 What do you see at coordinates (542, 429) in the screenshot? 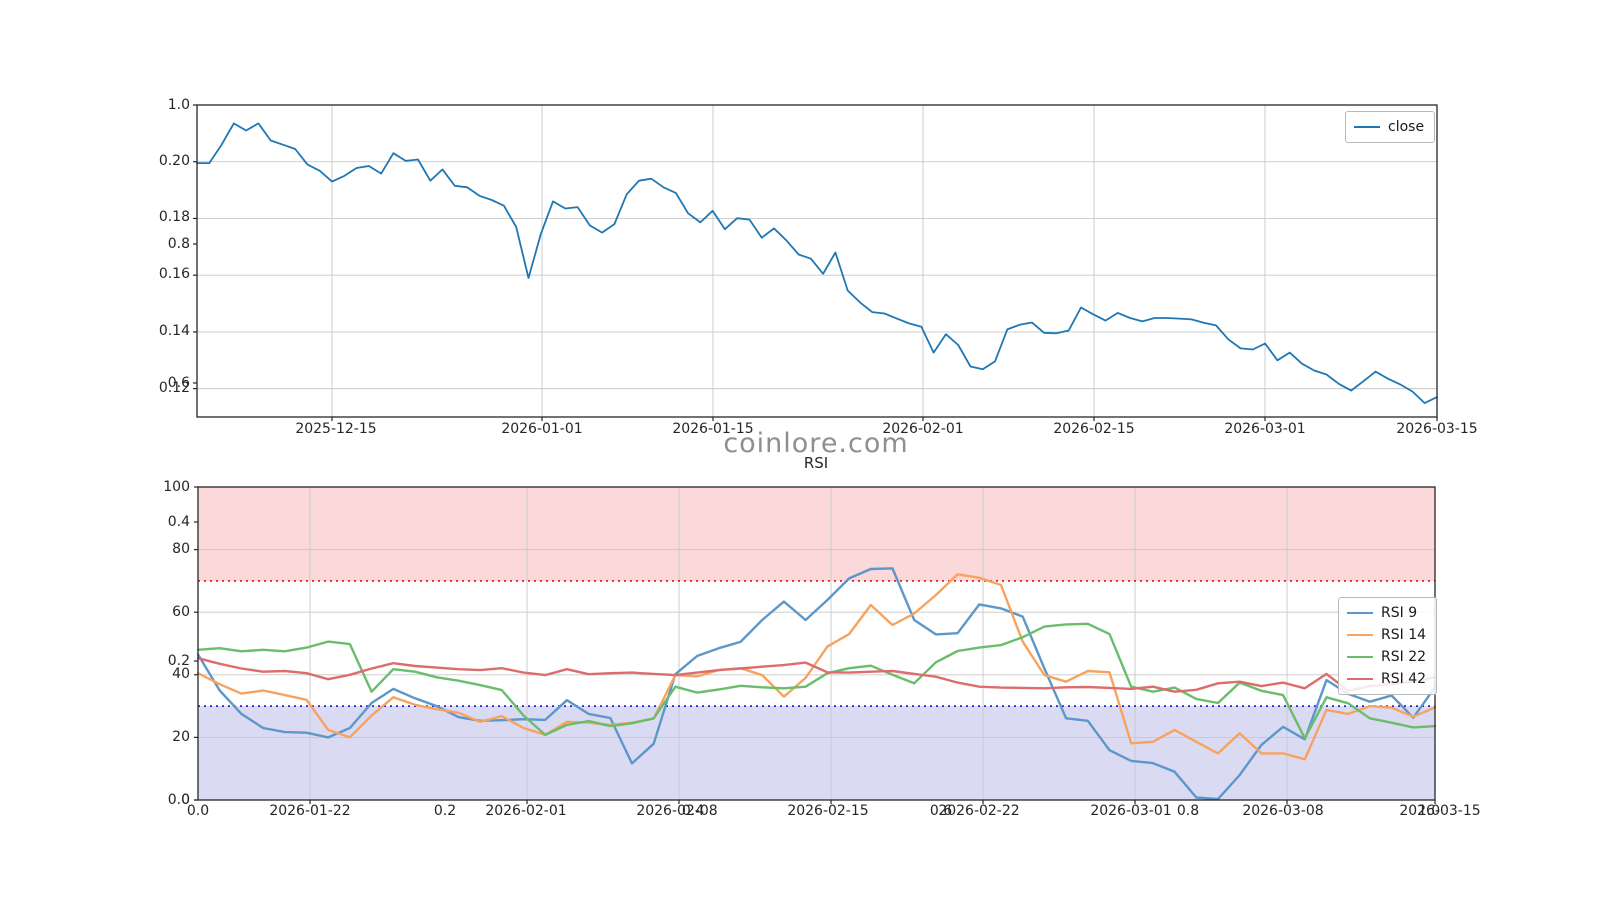
I see `x-tick-label: 2026-01-01` at bounding box center [542, 429].